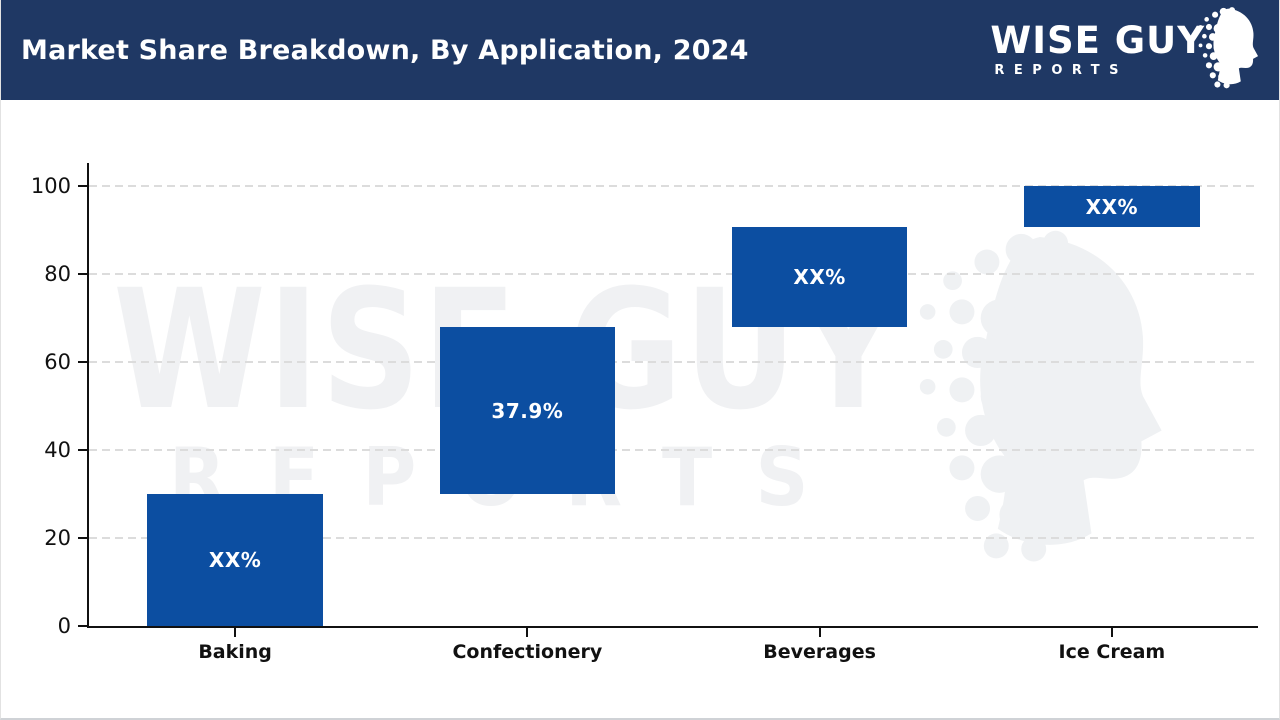  What do you see at coordinates (235, 632) in the screenshot?
I see `x-tick-baking` at bounding box center [235, 632].